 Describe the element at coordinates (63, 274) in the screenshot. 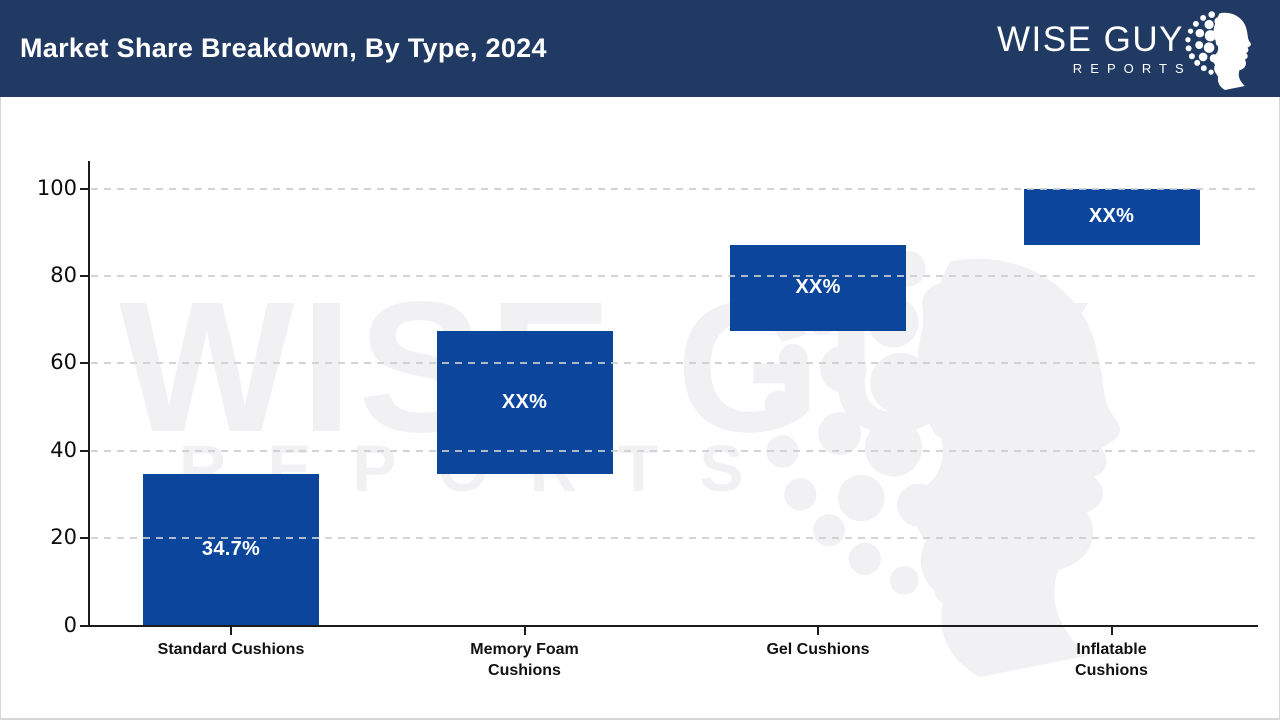

I see `y-tick-label-80: 80` at that location.